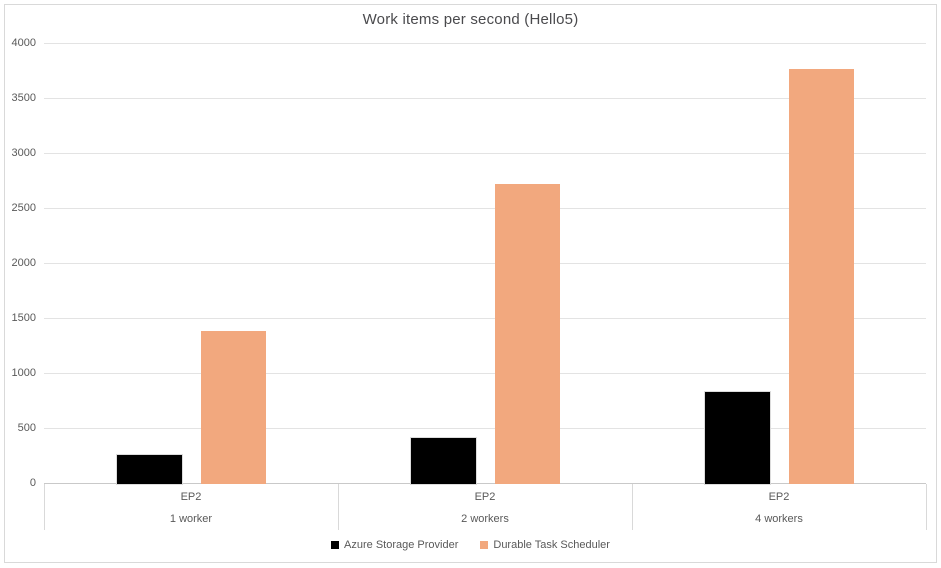 Image resolution: width=941 pixels, height=568 pixels. Describe the element at coordinates (23, 373) in the screenshot. I see `y-tick-label: 1000` at that location.